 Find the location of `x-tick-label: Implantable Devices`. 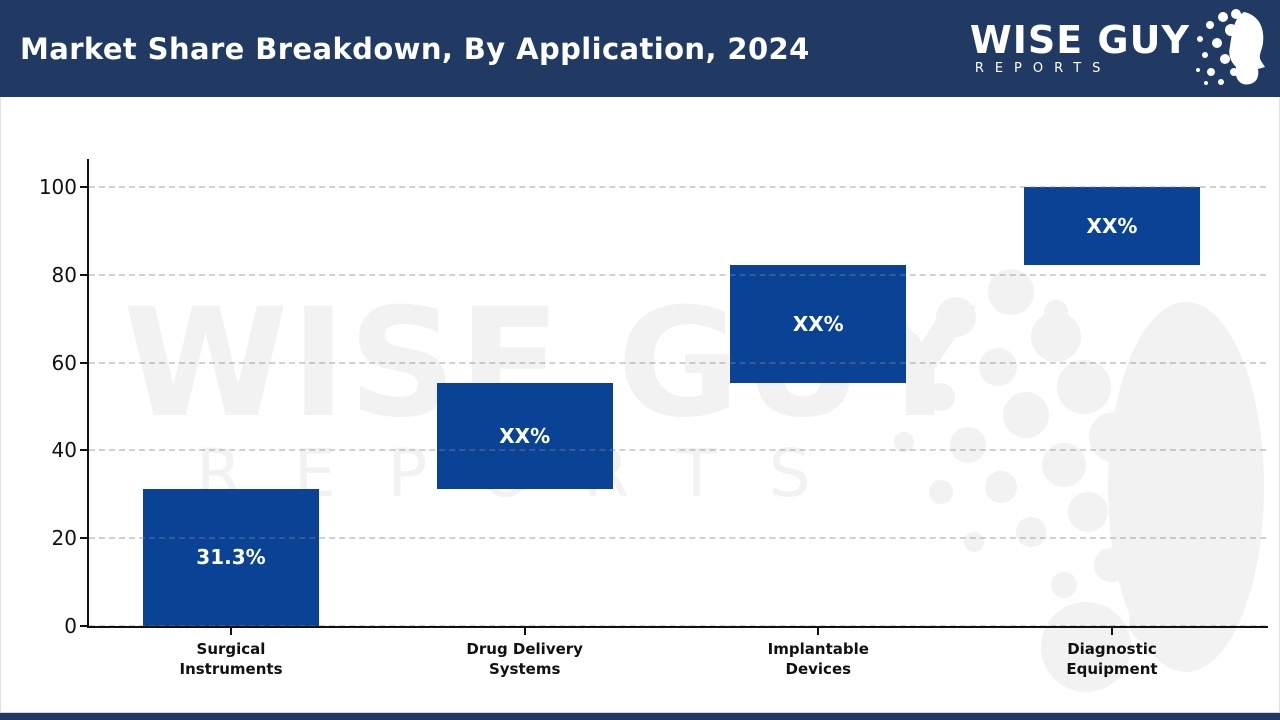

x-tick-label: Implantable Devices is located at coordinates (818, 659).